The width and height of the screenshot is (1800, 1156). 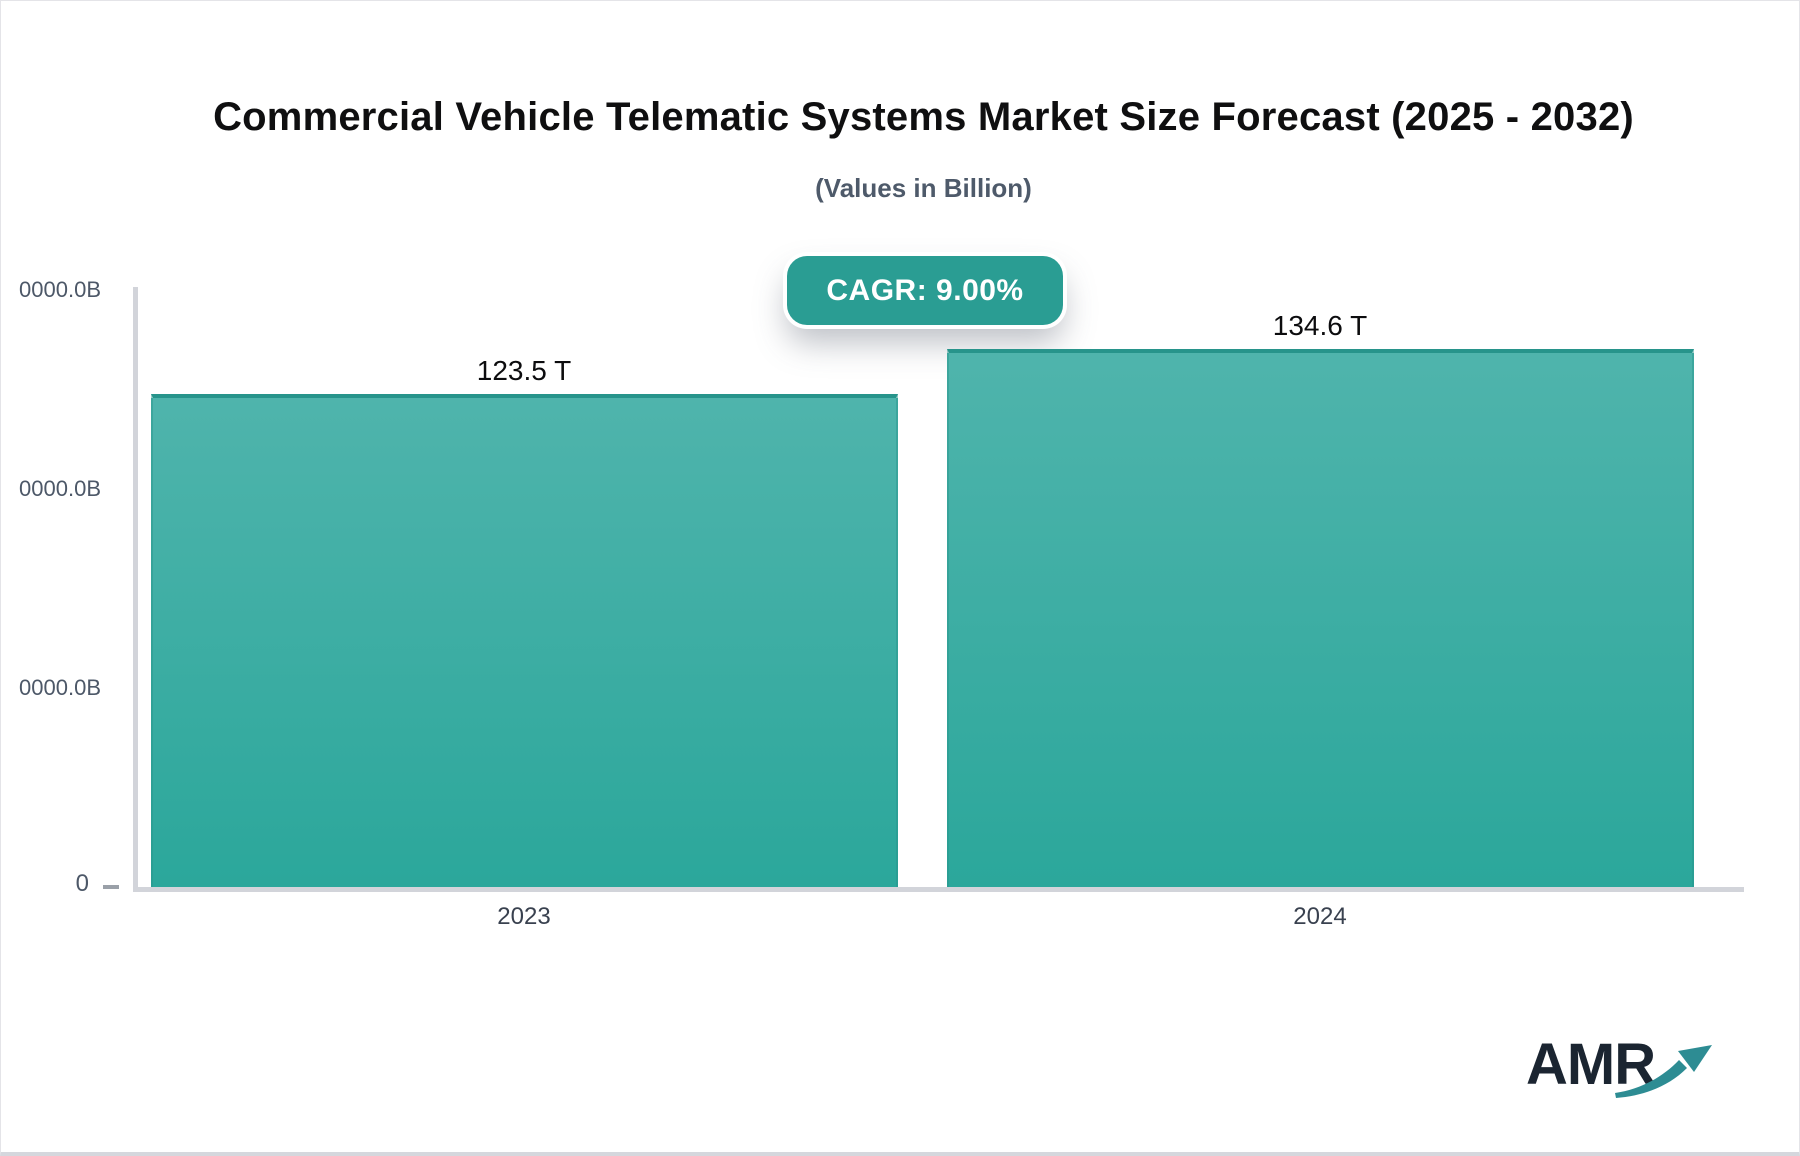 I want to click on growth-arrow-icon, so click(x=1663, y=1071).